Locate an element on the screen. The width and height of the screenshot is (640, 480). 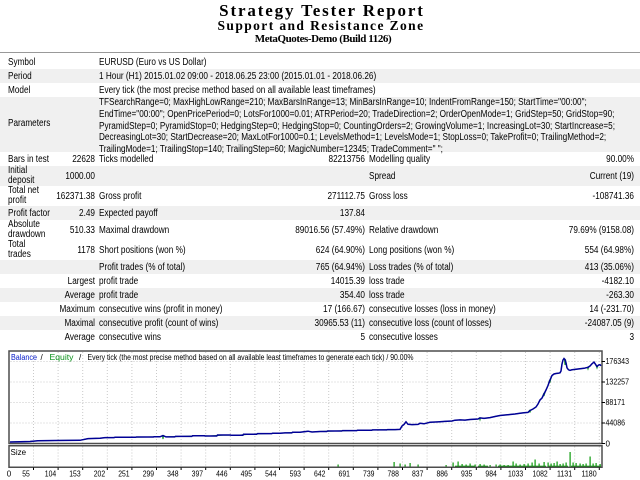
svg-text: 739 is located at coordinates (369, 474).